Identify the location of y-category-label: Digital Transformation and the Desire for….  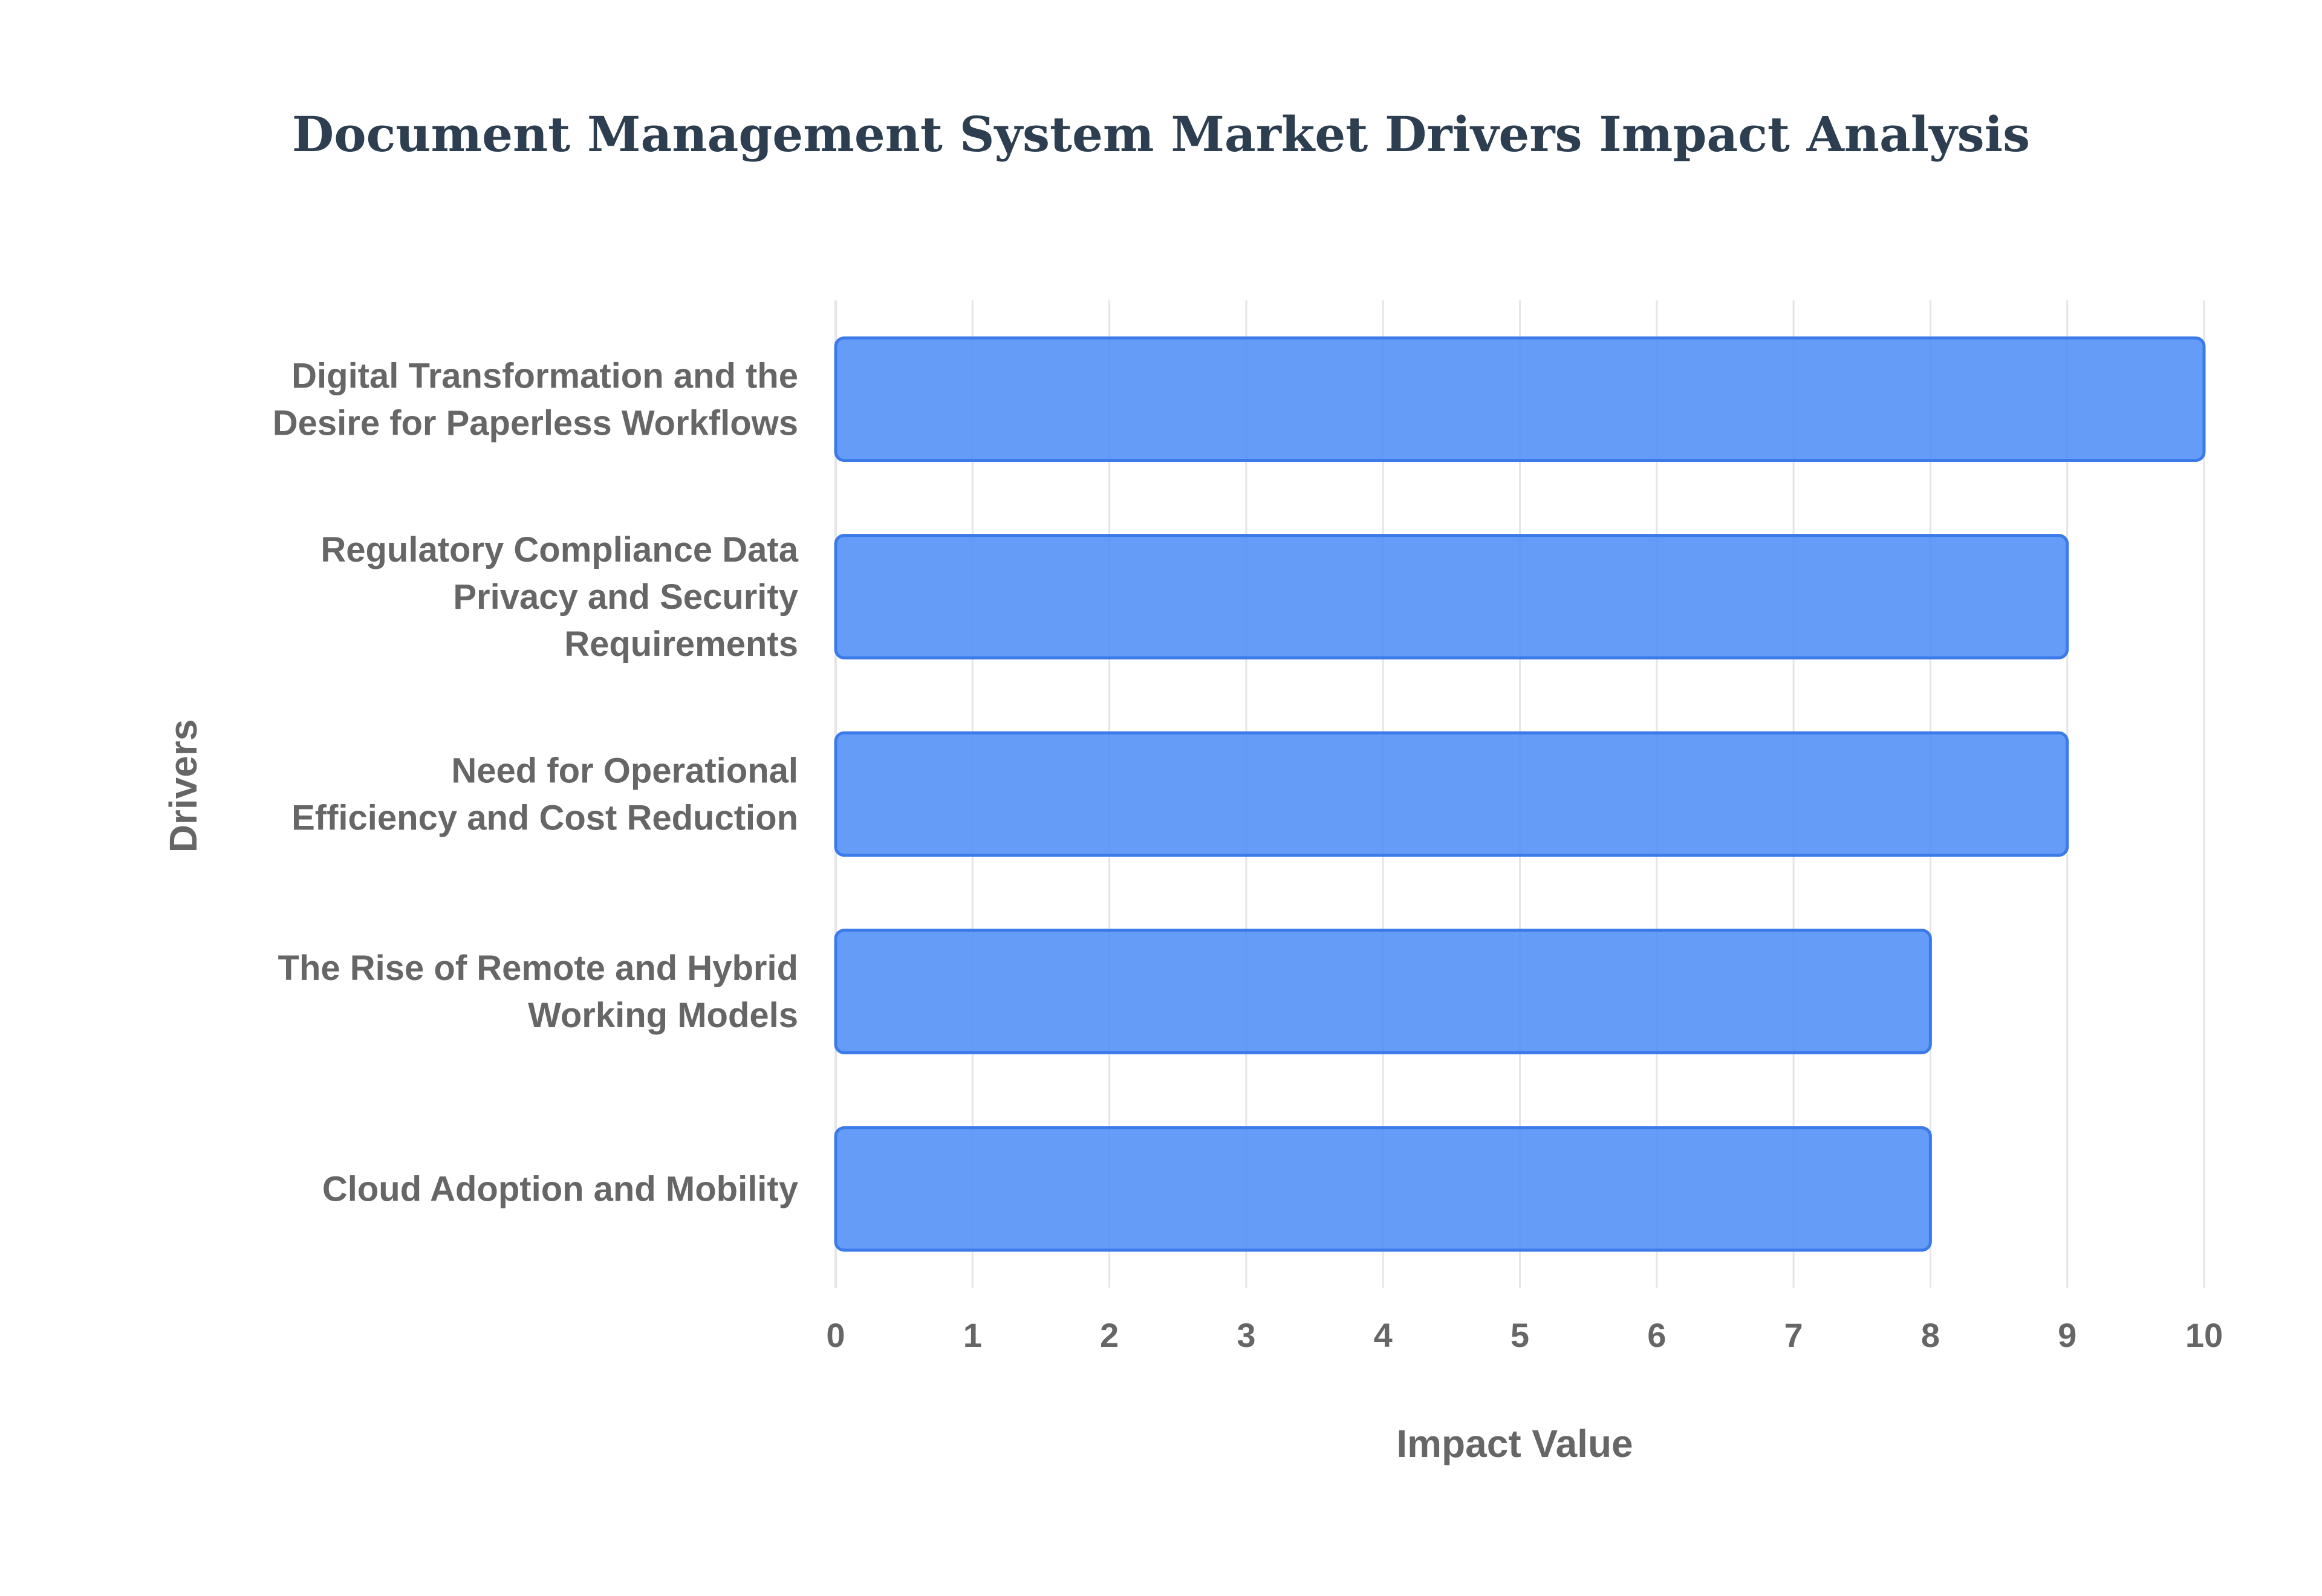
(535, 399).